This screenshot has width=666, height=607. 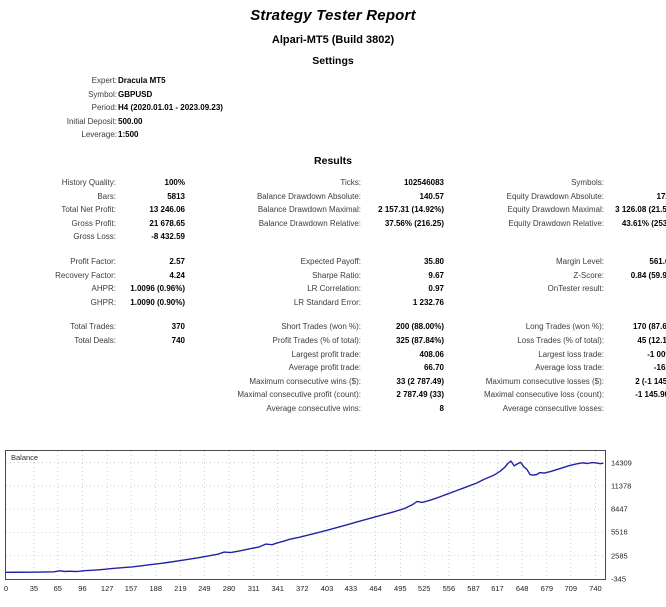 What do you see at coordinates (88, 182) in the screenshot?
I see `result-label: History Quality:` at bounding box center [88, 182].